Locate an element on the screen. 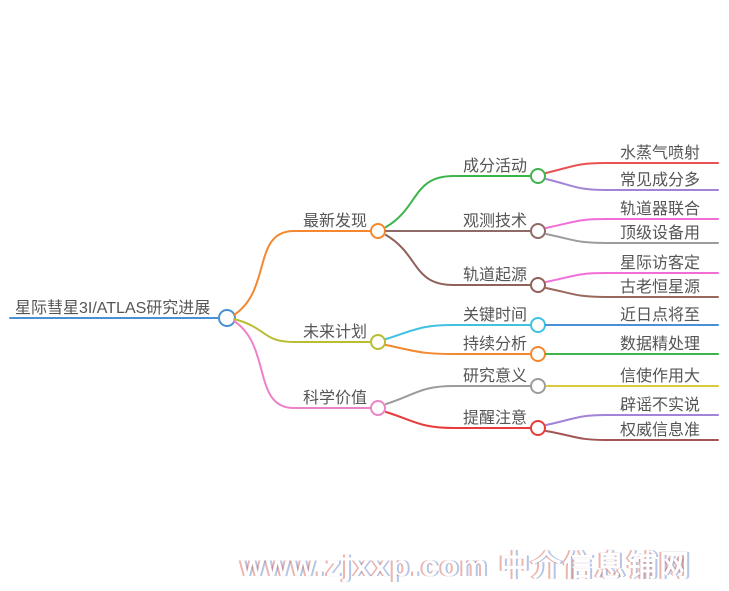 Image resolution: width=729 pixels, height=591 pixels. node-orbit-origin: 轨道起源 is located at coordinates (465, 263).